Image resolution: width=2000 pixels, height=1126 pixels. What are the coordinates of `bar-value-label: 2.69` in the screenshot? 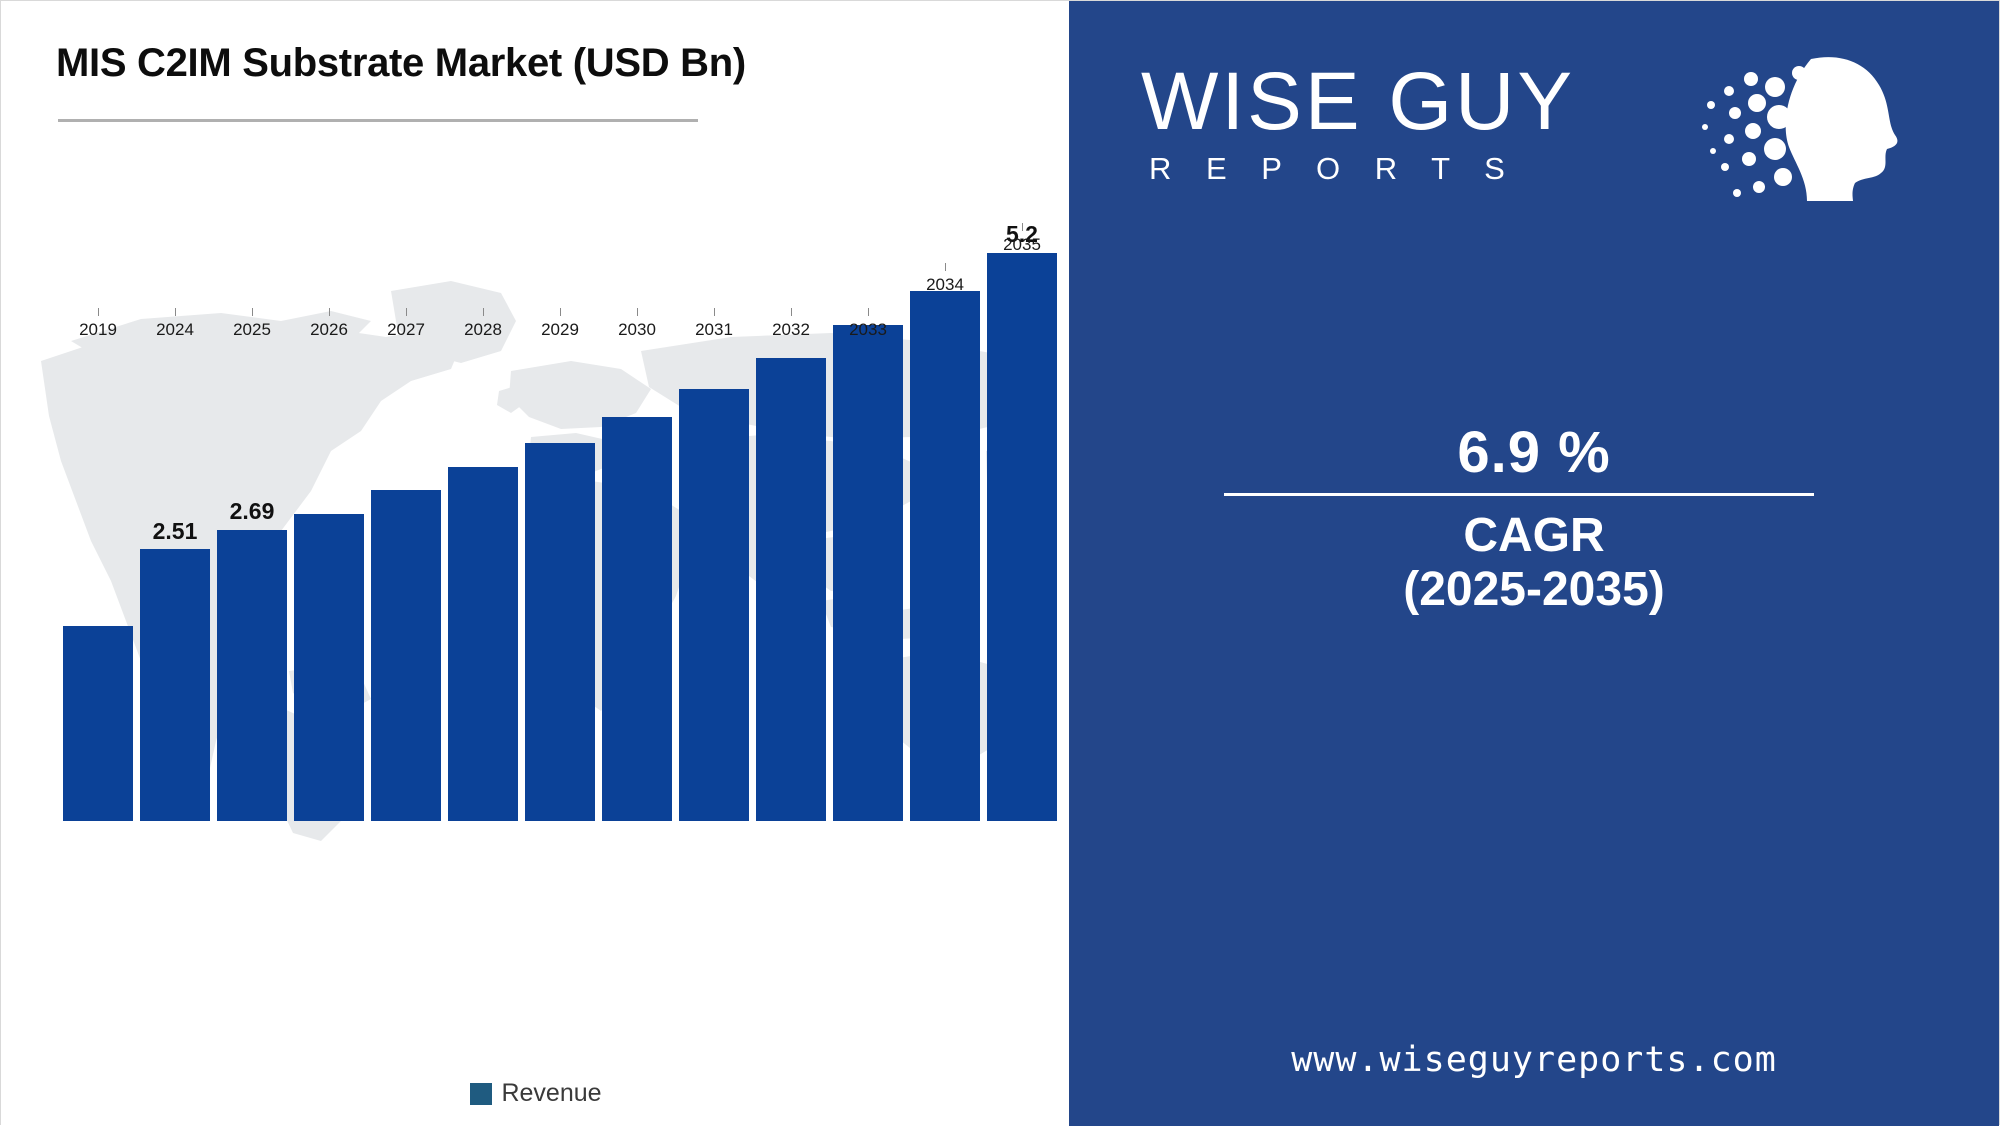 It's located at (252, 511).